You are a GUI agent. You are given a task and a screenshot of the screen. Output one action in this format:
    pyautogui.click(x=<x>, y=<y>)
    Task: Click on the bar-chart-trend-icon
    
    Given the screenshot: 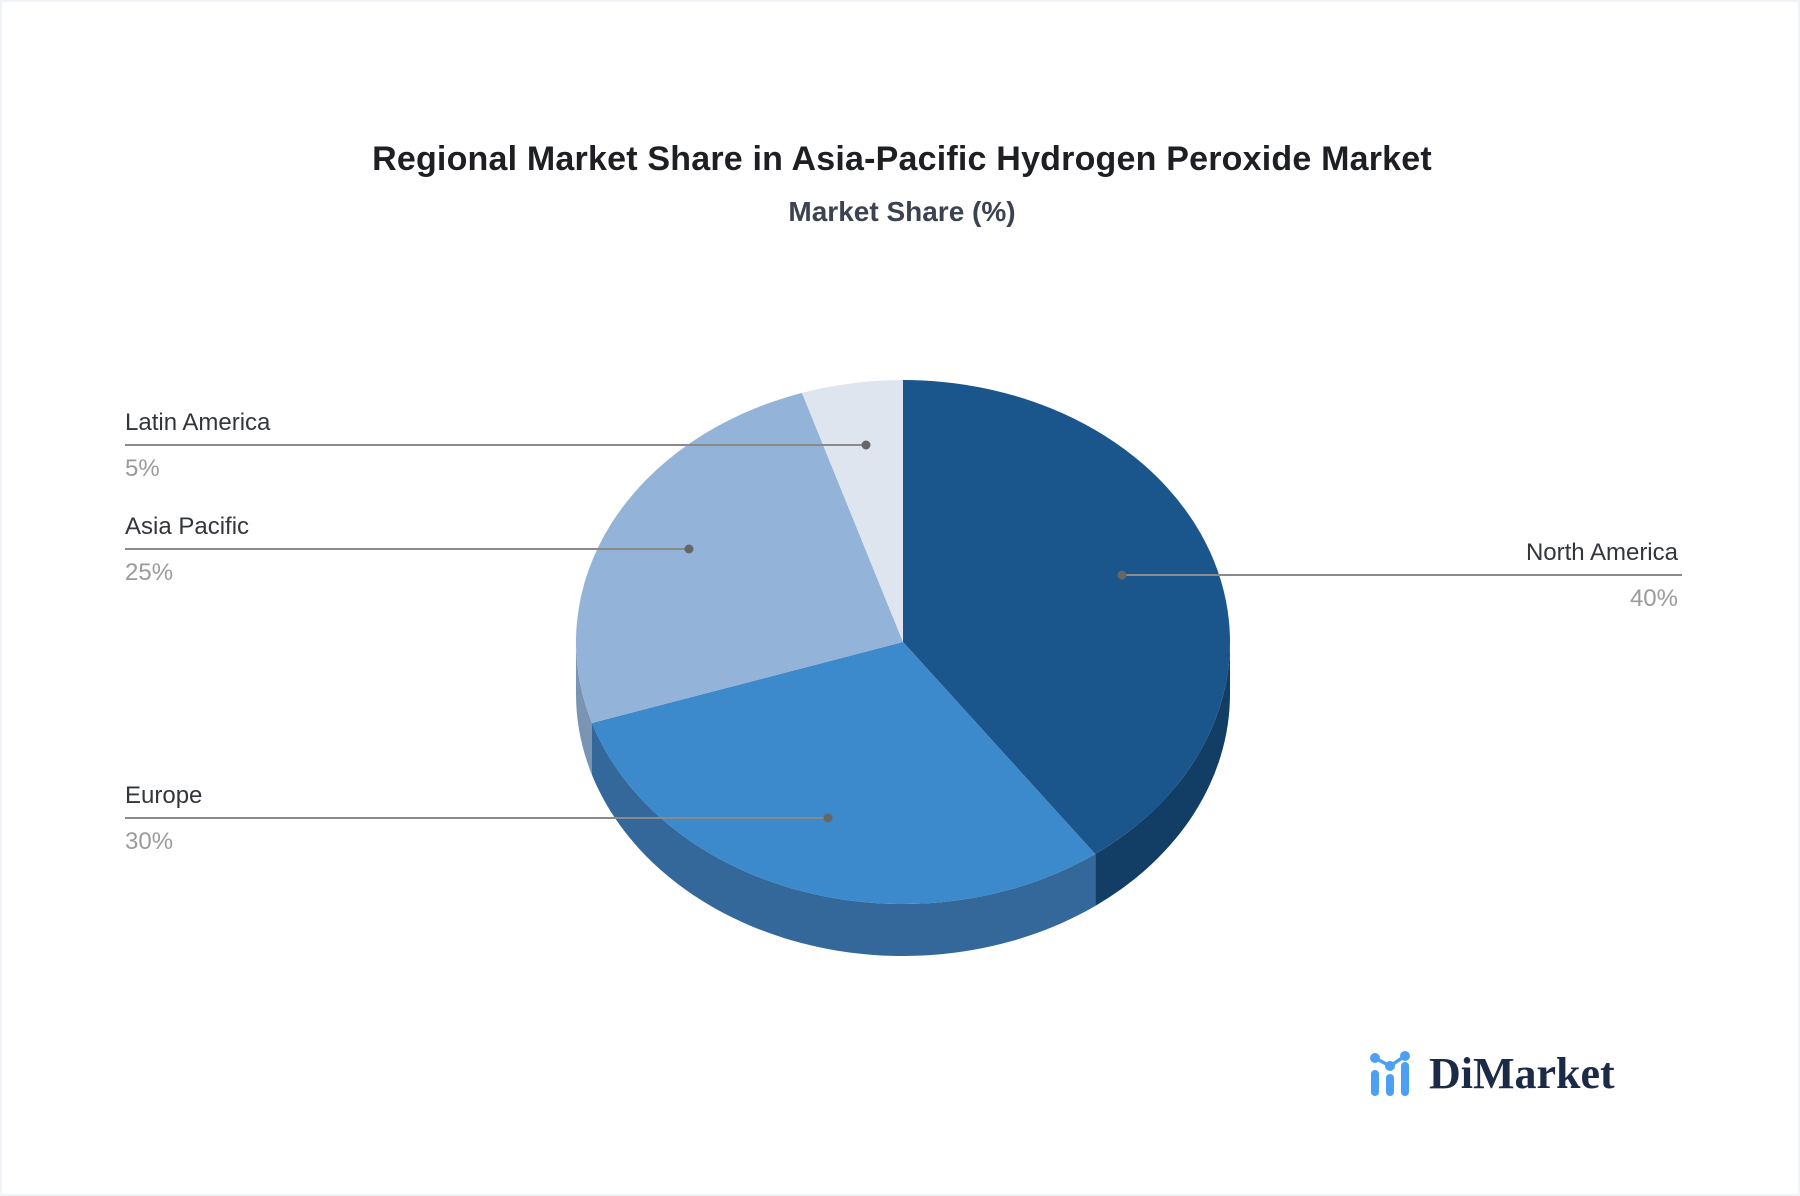 What is the action you would take?
    pyautogui.click(x=1390, y=1073)
    